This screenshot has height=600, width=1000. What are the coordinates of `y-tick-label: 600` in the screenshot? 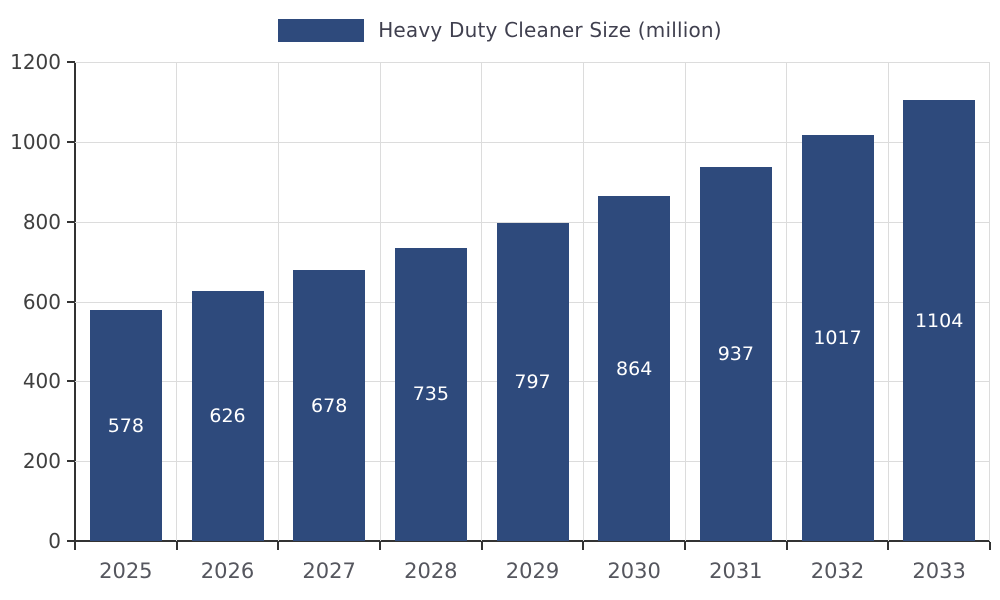 It's located at (41, 301).